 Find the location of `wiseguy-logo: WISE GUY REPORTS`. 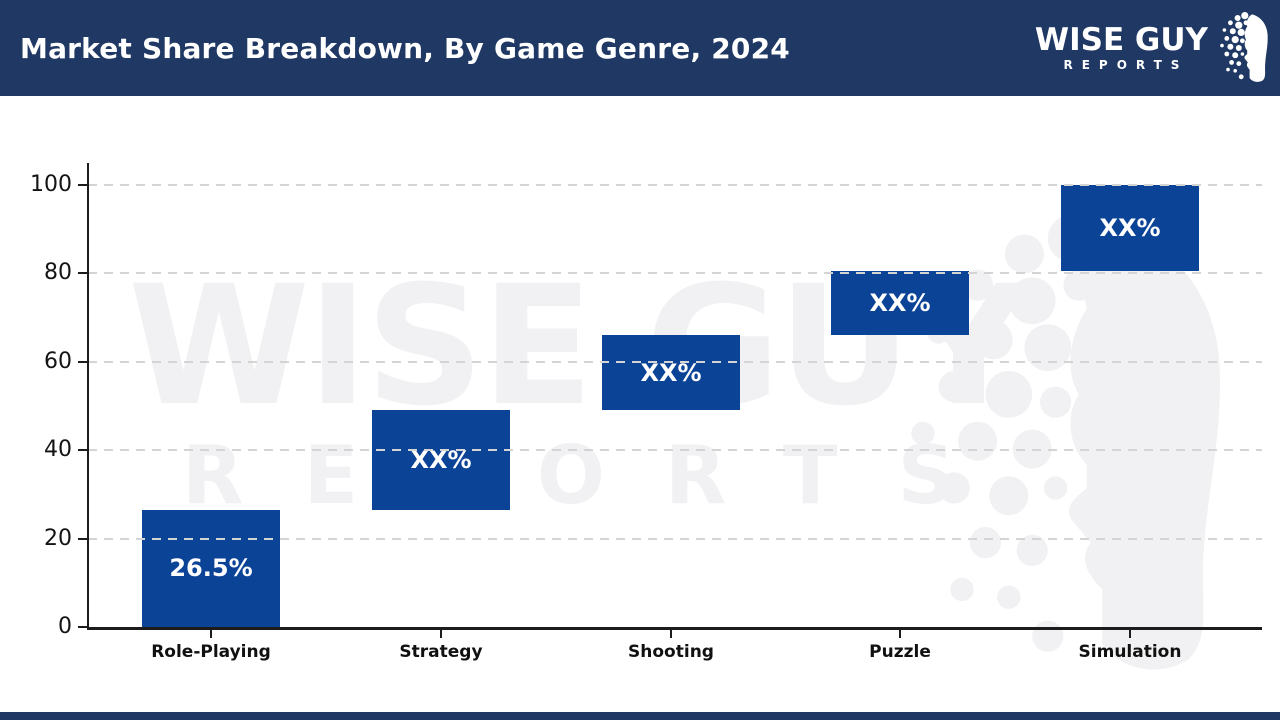

wiseguy-logo: WISE GUY REPORTS is located at coordinates (1152, 48).